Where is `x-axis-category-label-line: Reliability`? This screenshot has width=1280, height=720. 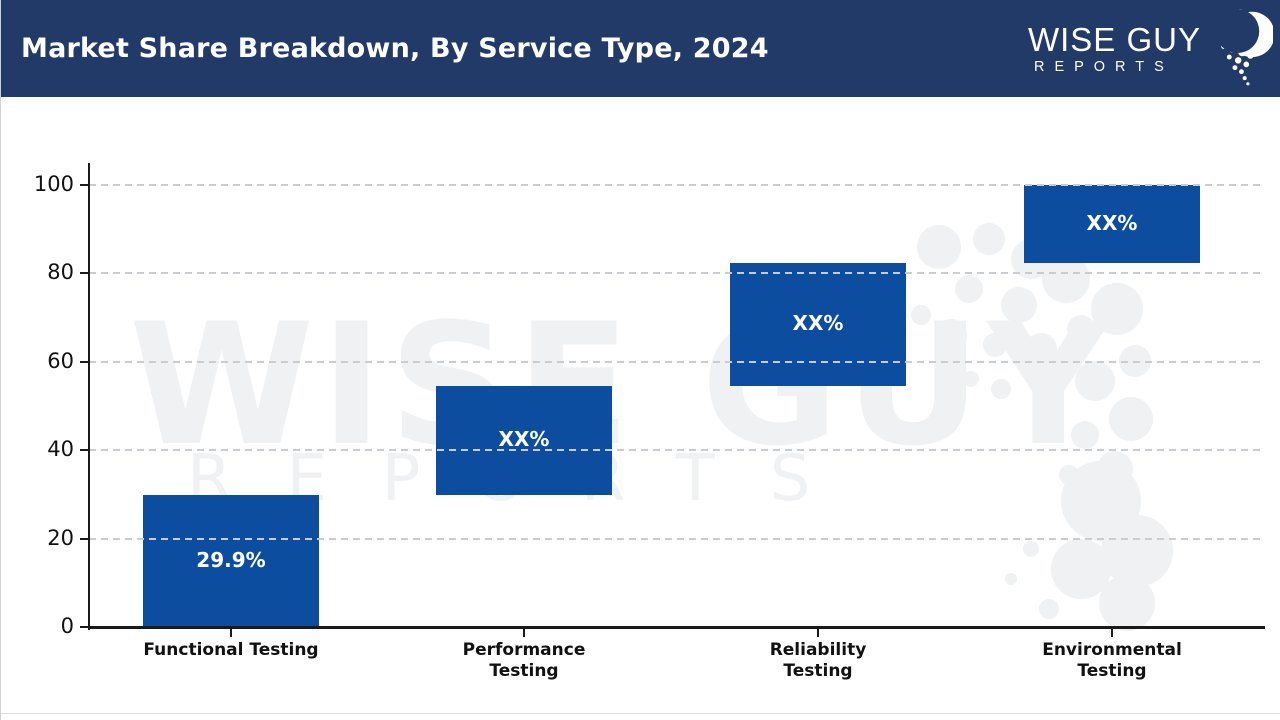
x-axis-category-label-line: Reliability is located at coordinates (818, 650).